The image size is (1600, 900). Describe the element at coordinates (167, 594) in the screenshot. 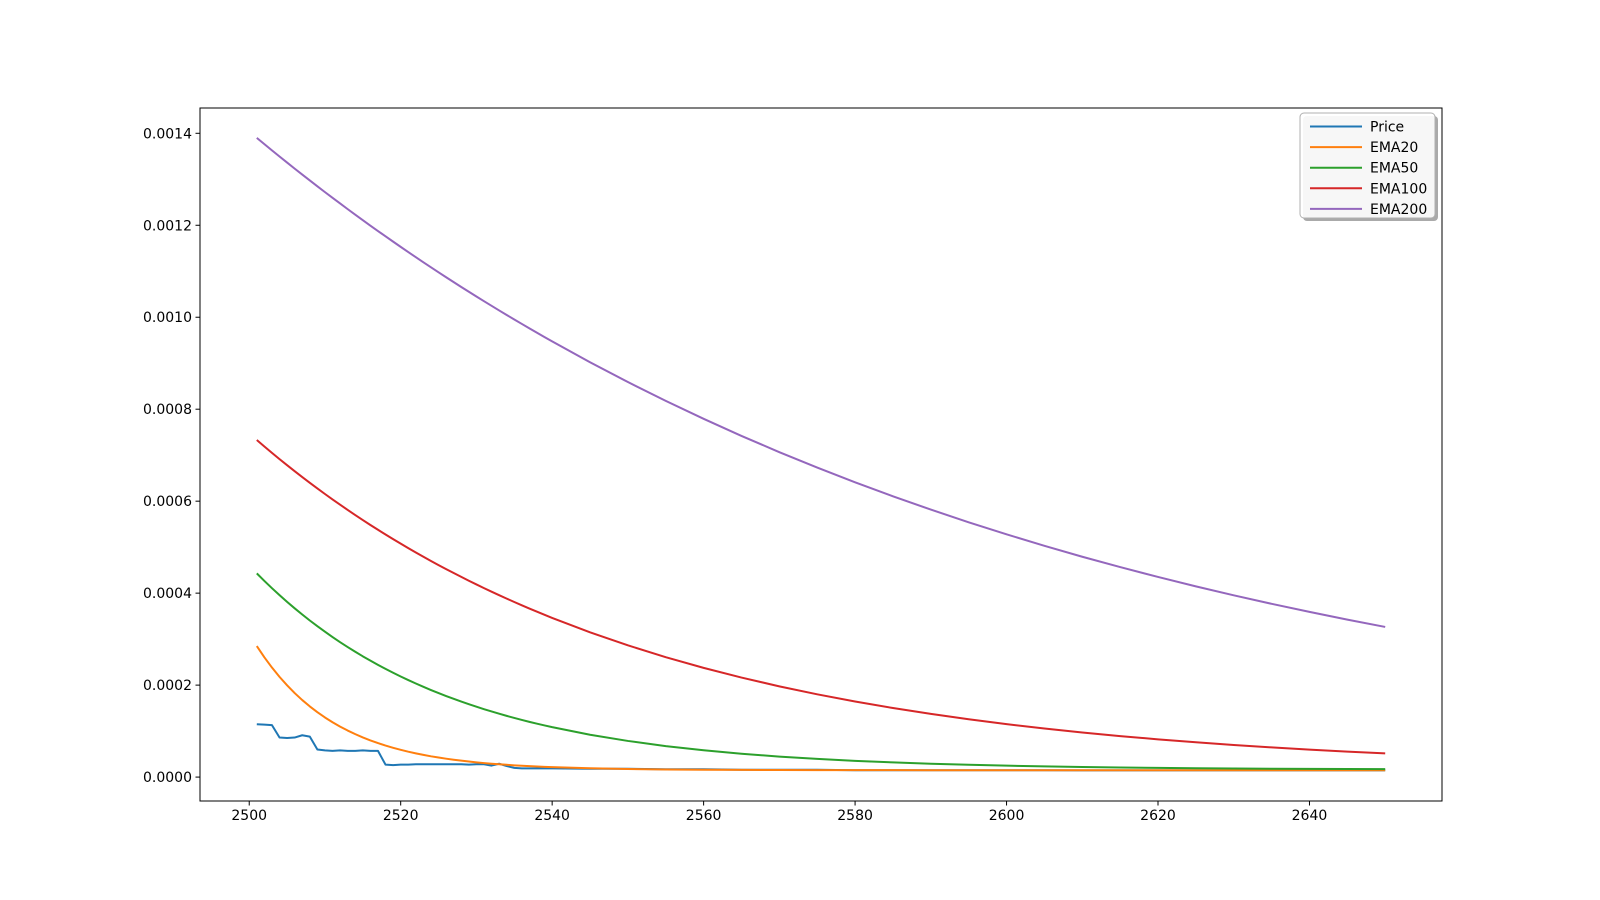

I see `y-tick-label: 0.0004` at that location.